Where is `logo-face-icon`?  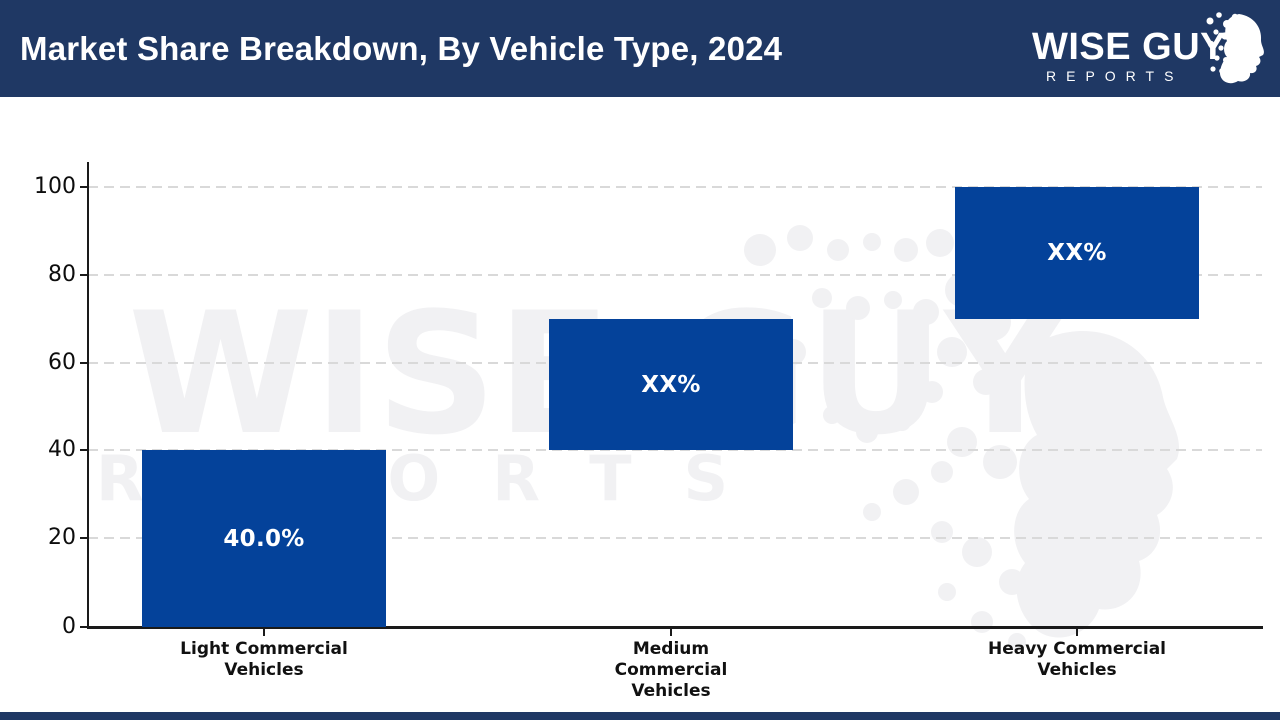
logo-face-icon is located at coordinates (1235, 48).